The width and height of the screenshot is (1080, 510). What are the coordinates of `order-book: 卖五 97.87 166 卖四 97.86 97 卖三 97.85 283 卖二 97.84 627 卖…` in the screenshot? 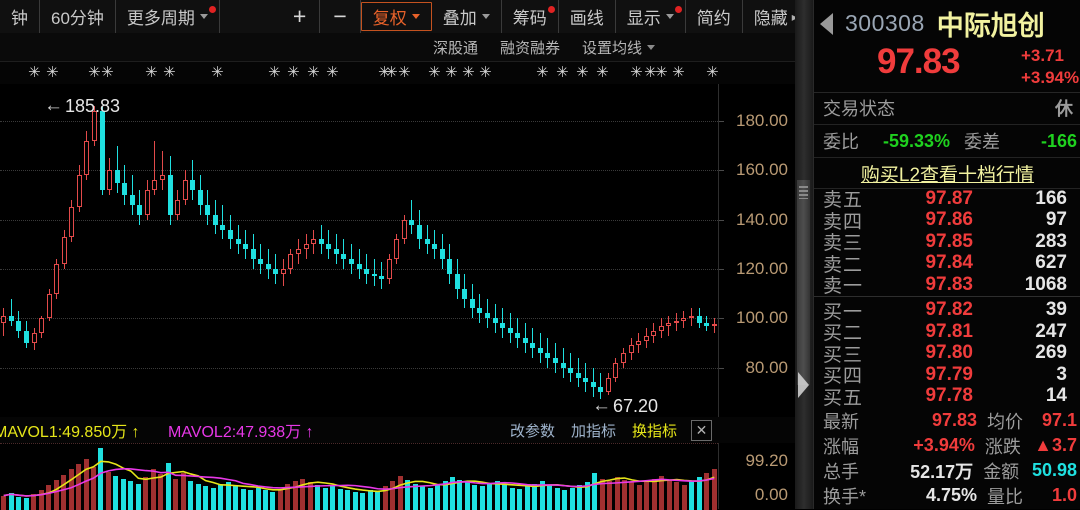 It's located at (947, 298).